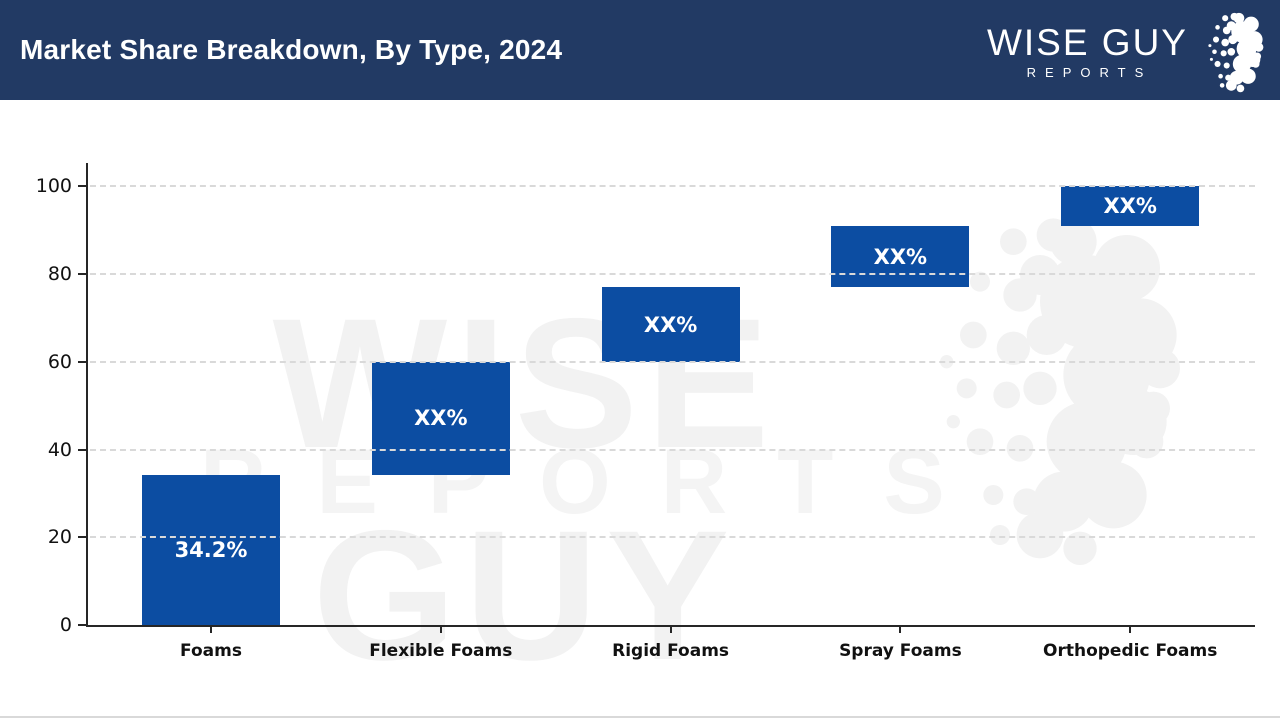 This screenshot has height=720, width=1280. I want to click on logo-wordmark: WISE GUY REPORTS, so click(1087, 50).